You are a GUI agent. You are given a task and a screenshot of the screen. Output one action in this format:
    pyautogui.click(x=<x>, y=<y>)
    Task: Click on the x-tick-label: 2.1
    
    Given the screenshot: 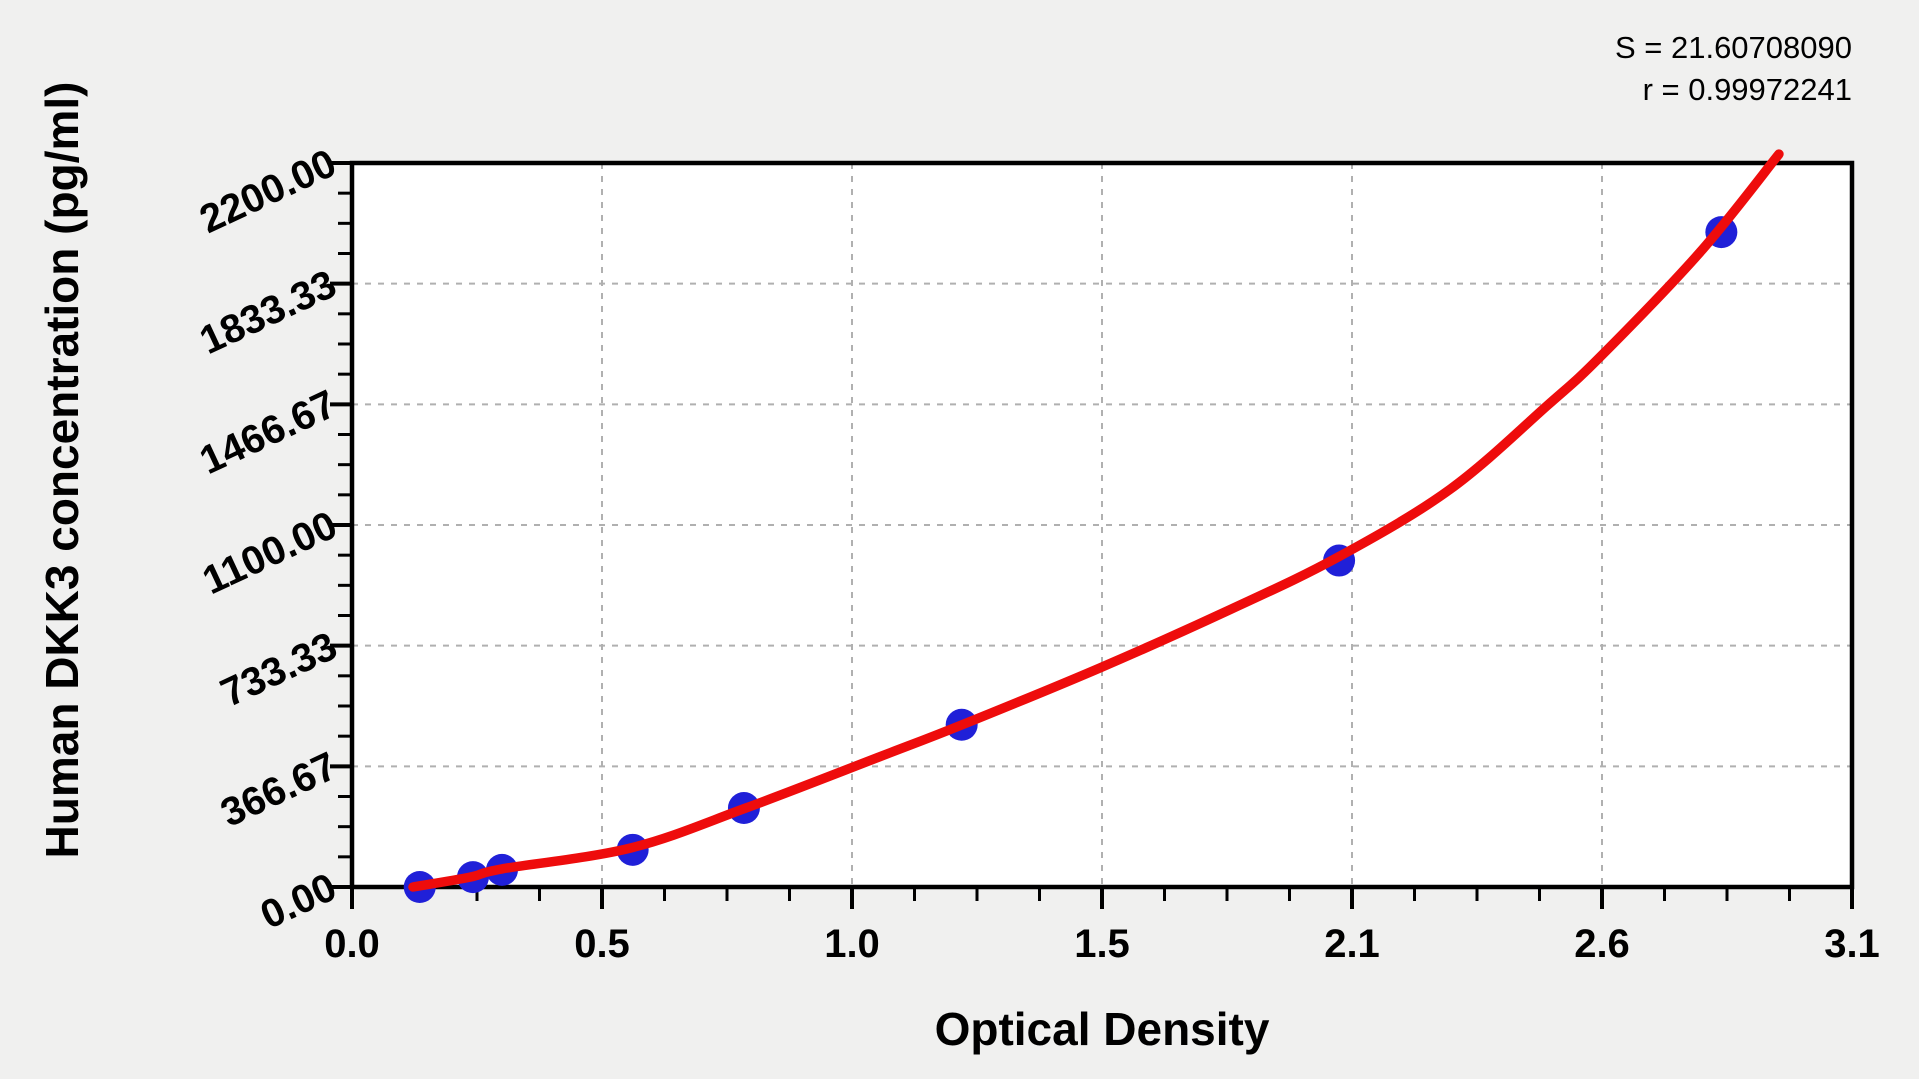 What is the action you would take?
    pyautogui.click(x=1352, y=944)
    